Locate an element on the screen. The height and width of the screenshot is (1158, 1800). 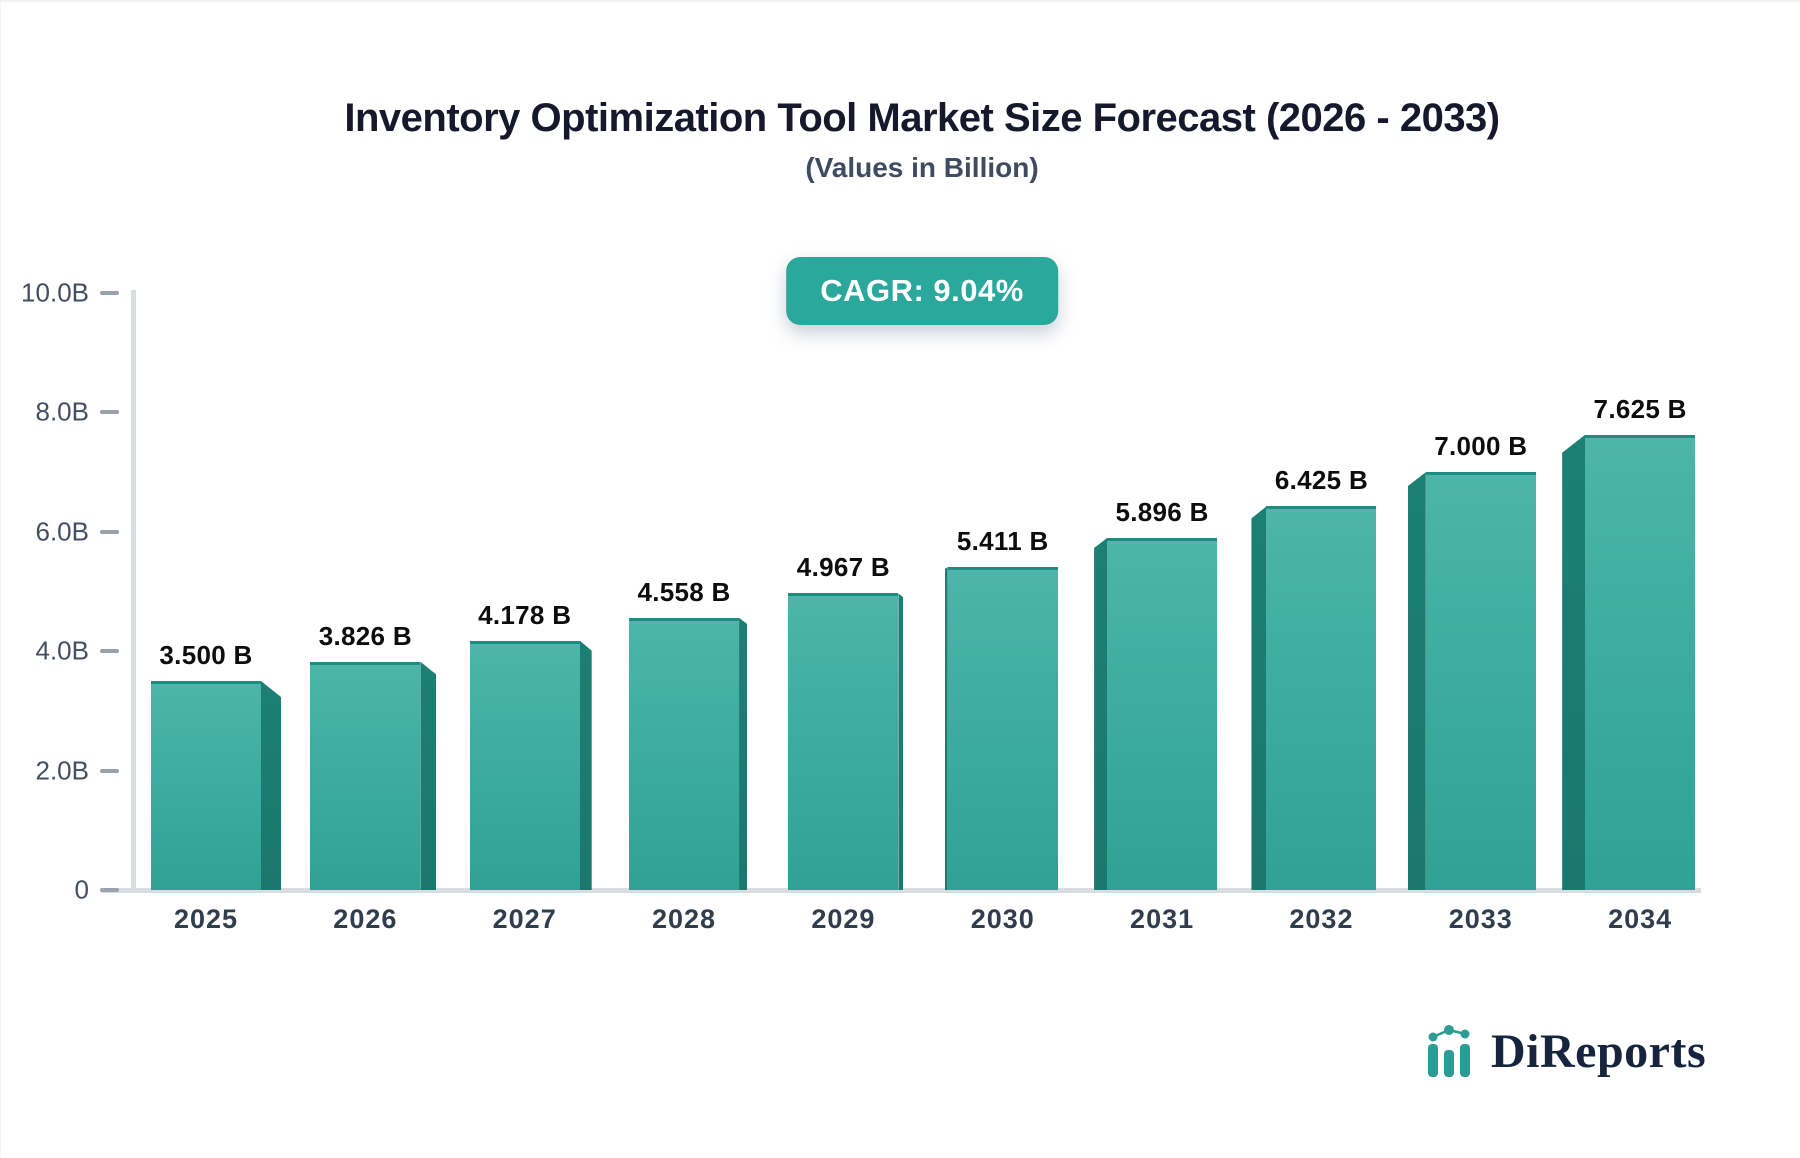
mini-bar-line-chart-icon is located at coordinates (1449, 1051).